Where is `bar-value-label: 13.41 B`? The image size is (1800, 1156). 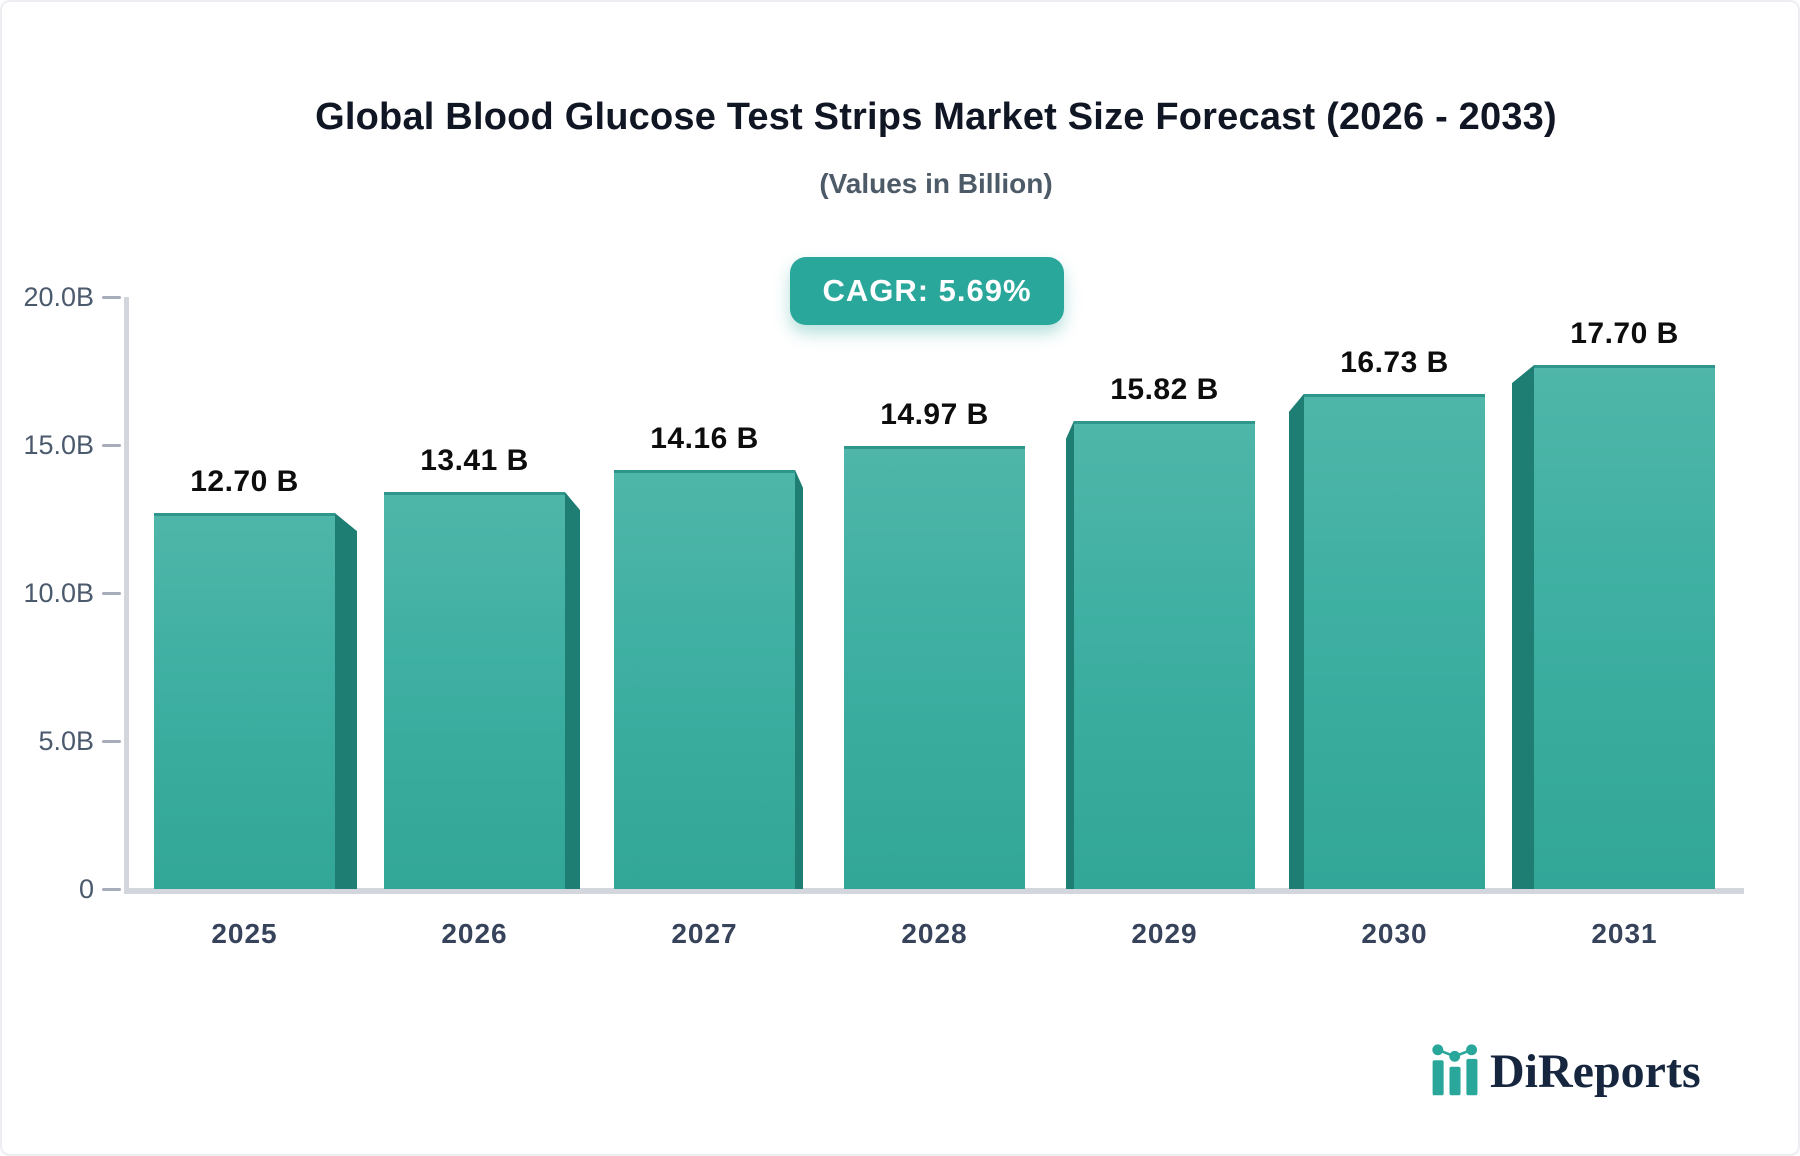
bar-value-label: 13.41 B is located at coordinates (474, 461).